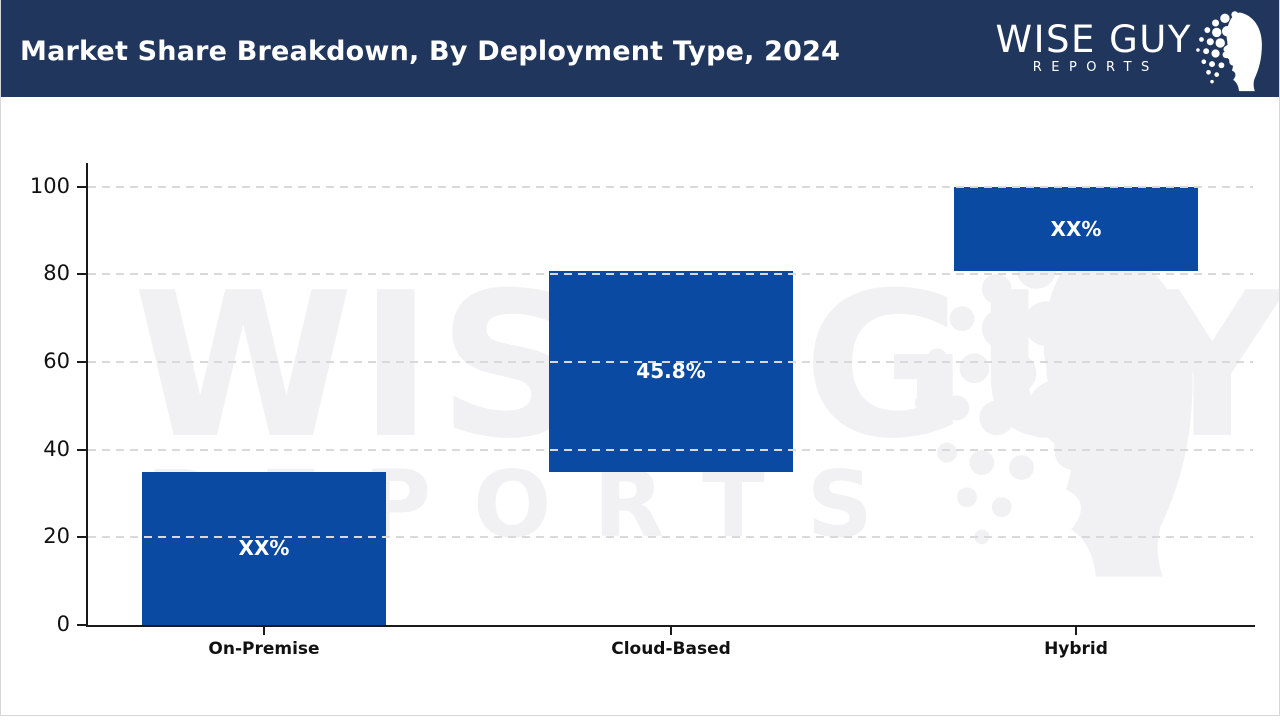 The width and height of the screenshot is (1280, 720). I want to click on y-tick-label: 60, so click(56, 360).